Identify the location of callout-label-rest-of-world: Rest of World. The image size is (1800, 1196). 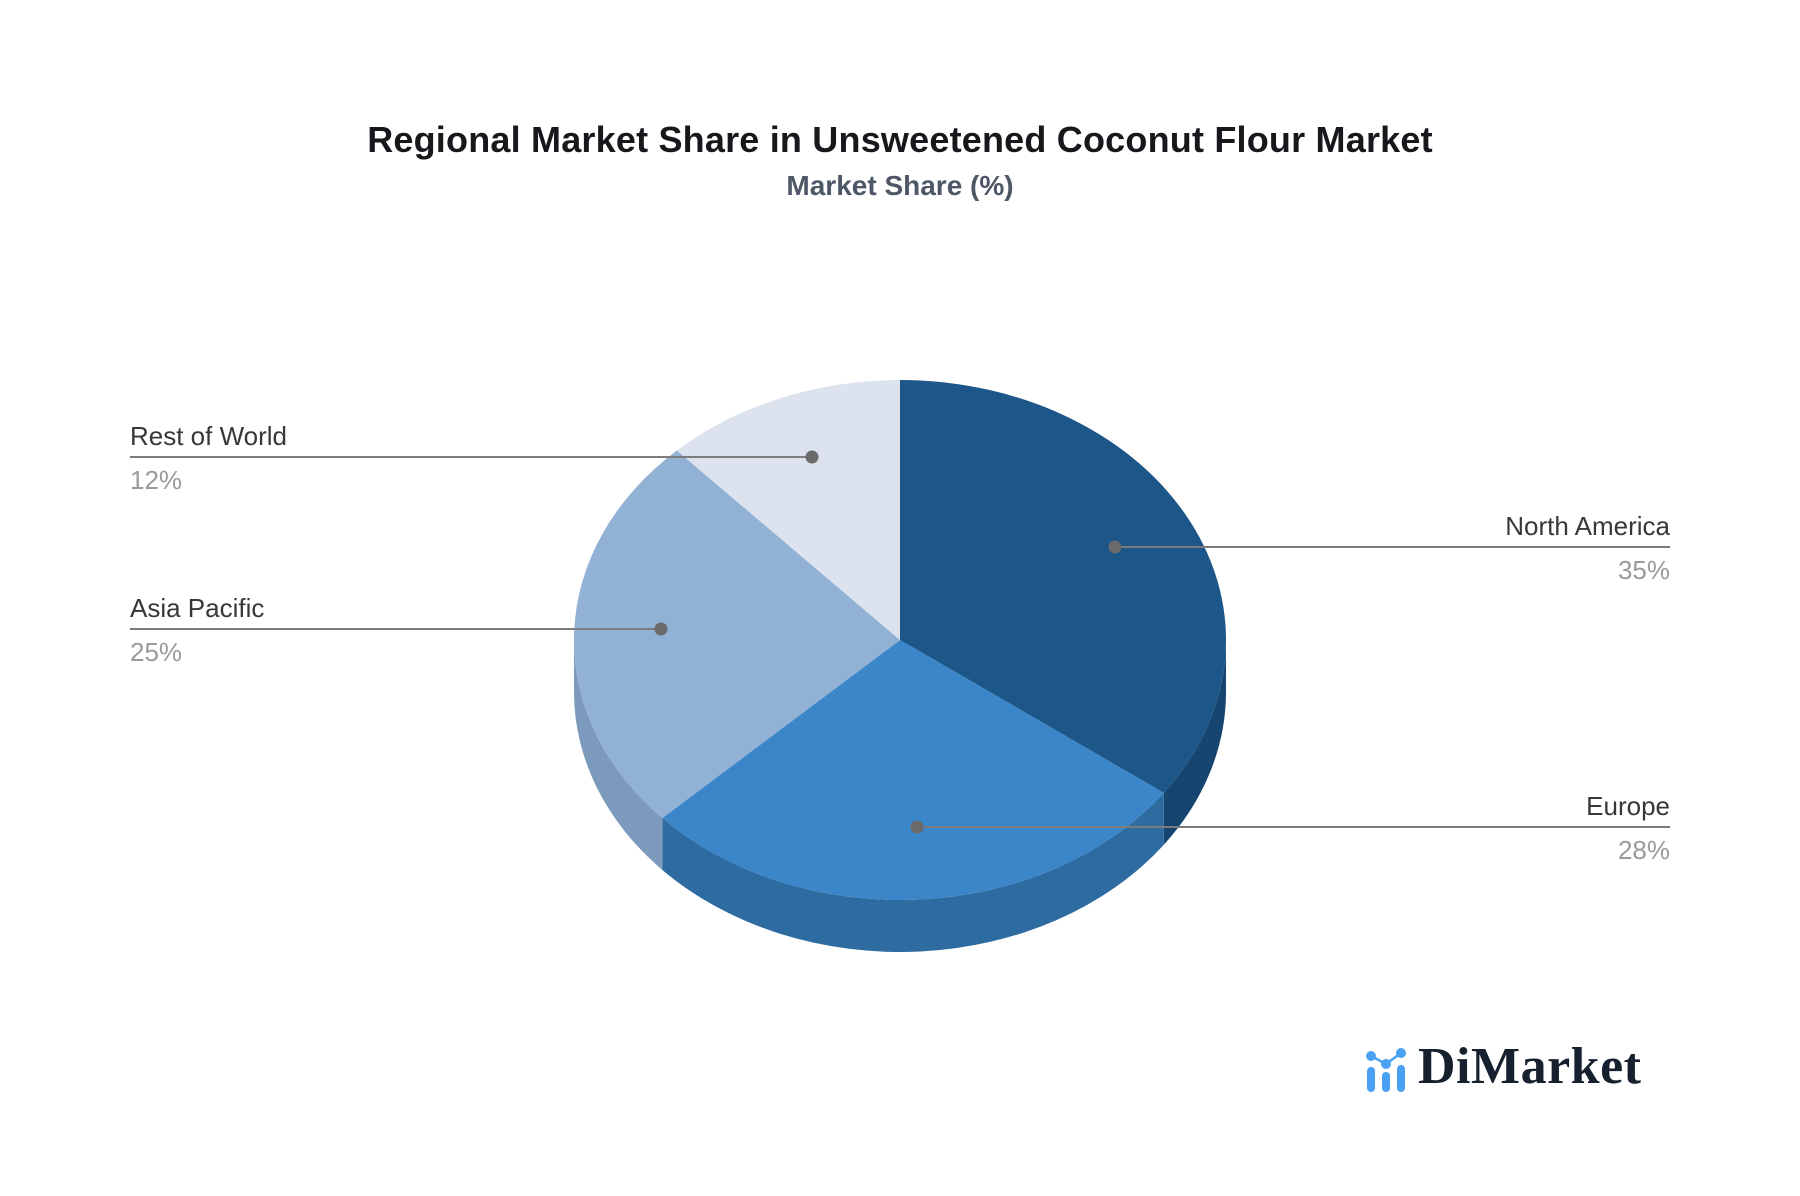
(209, 436).